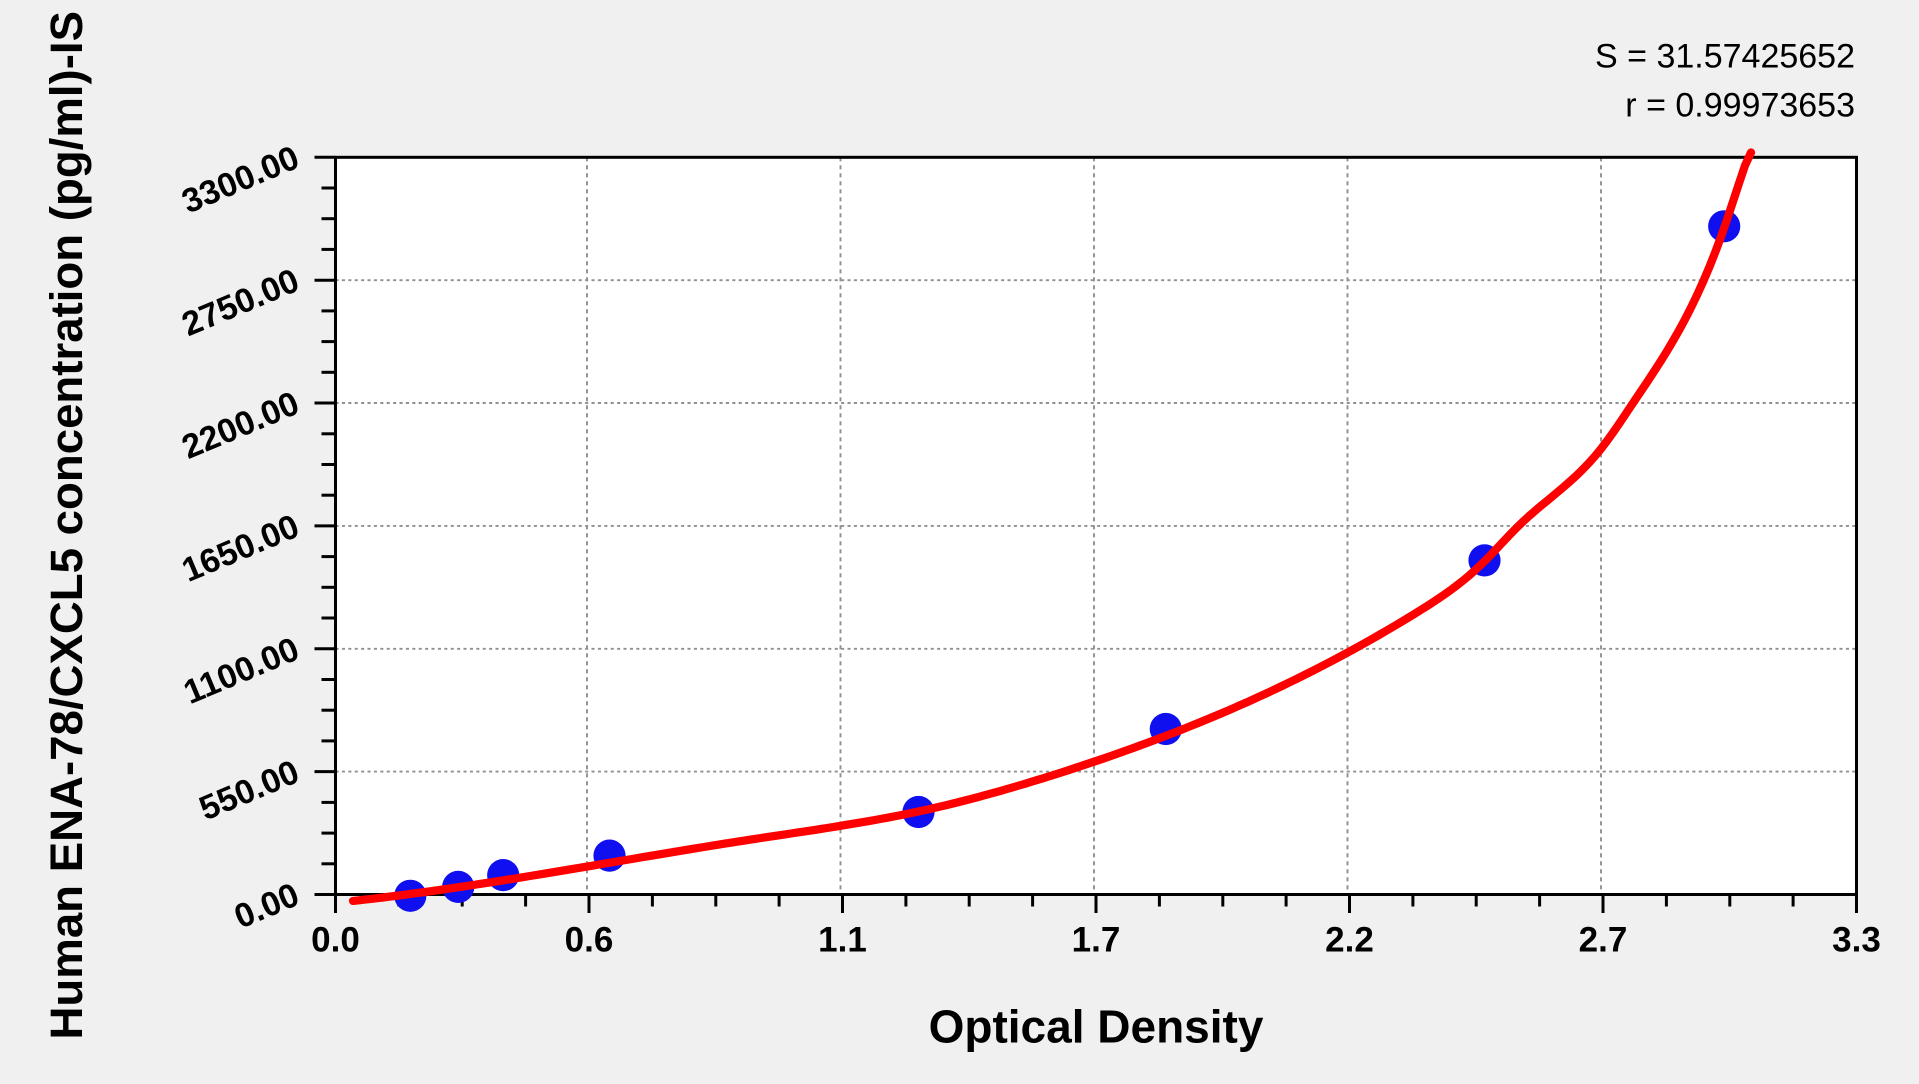 The height and width of the screenshot is (1084, 1919). Describe the element at coordinates (1096, 940) in the screenshot. I see `svg-text: 1.7` at that location.